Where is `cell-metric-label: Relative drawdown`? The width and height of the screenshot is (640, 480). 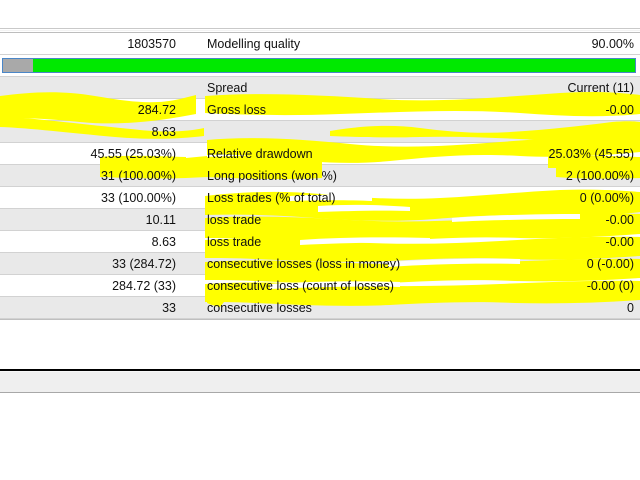
cell-metric-label: Relative drawdown is located at coordinates (260, 153).